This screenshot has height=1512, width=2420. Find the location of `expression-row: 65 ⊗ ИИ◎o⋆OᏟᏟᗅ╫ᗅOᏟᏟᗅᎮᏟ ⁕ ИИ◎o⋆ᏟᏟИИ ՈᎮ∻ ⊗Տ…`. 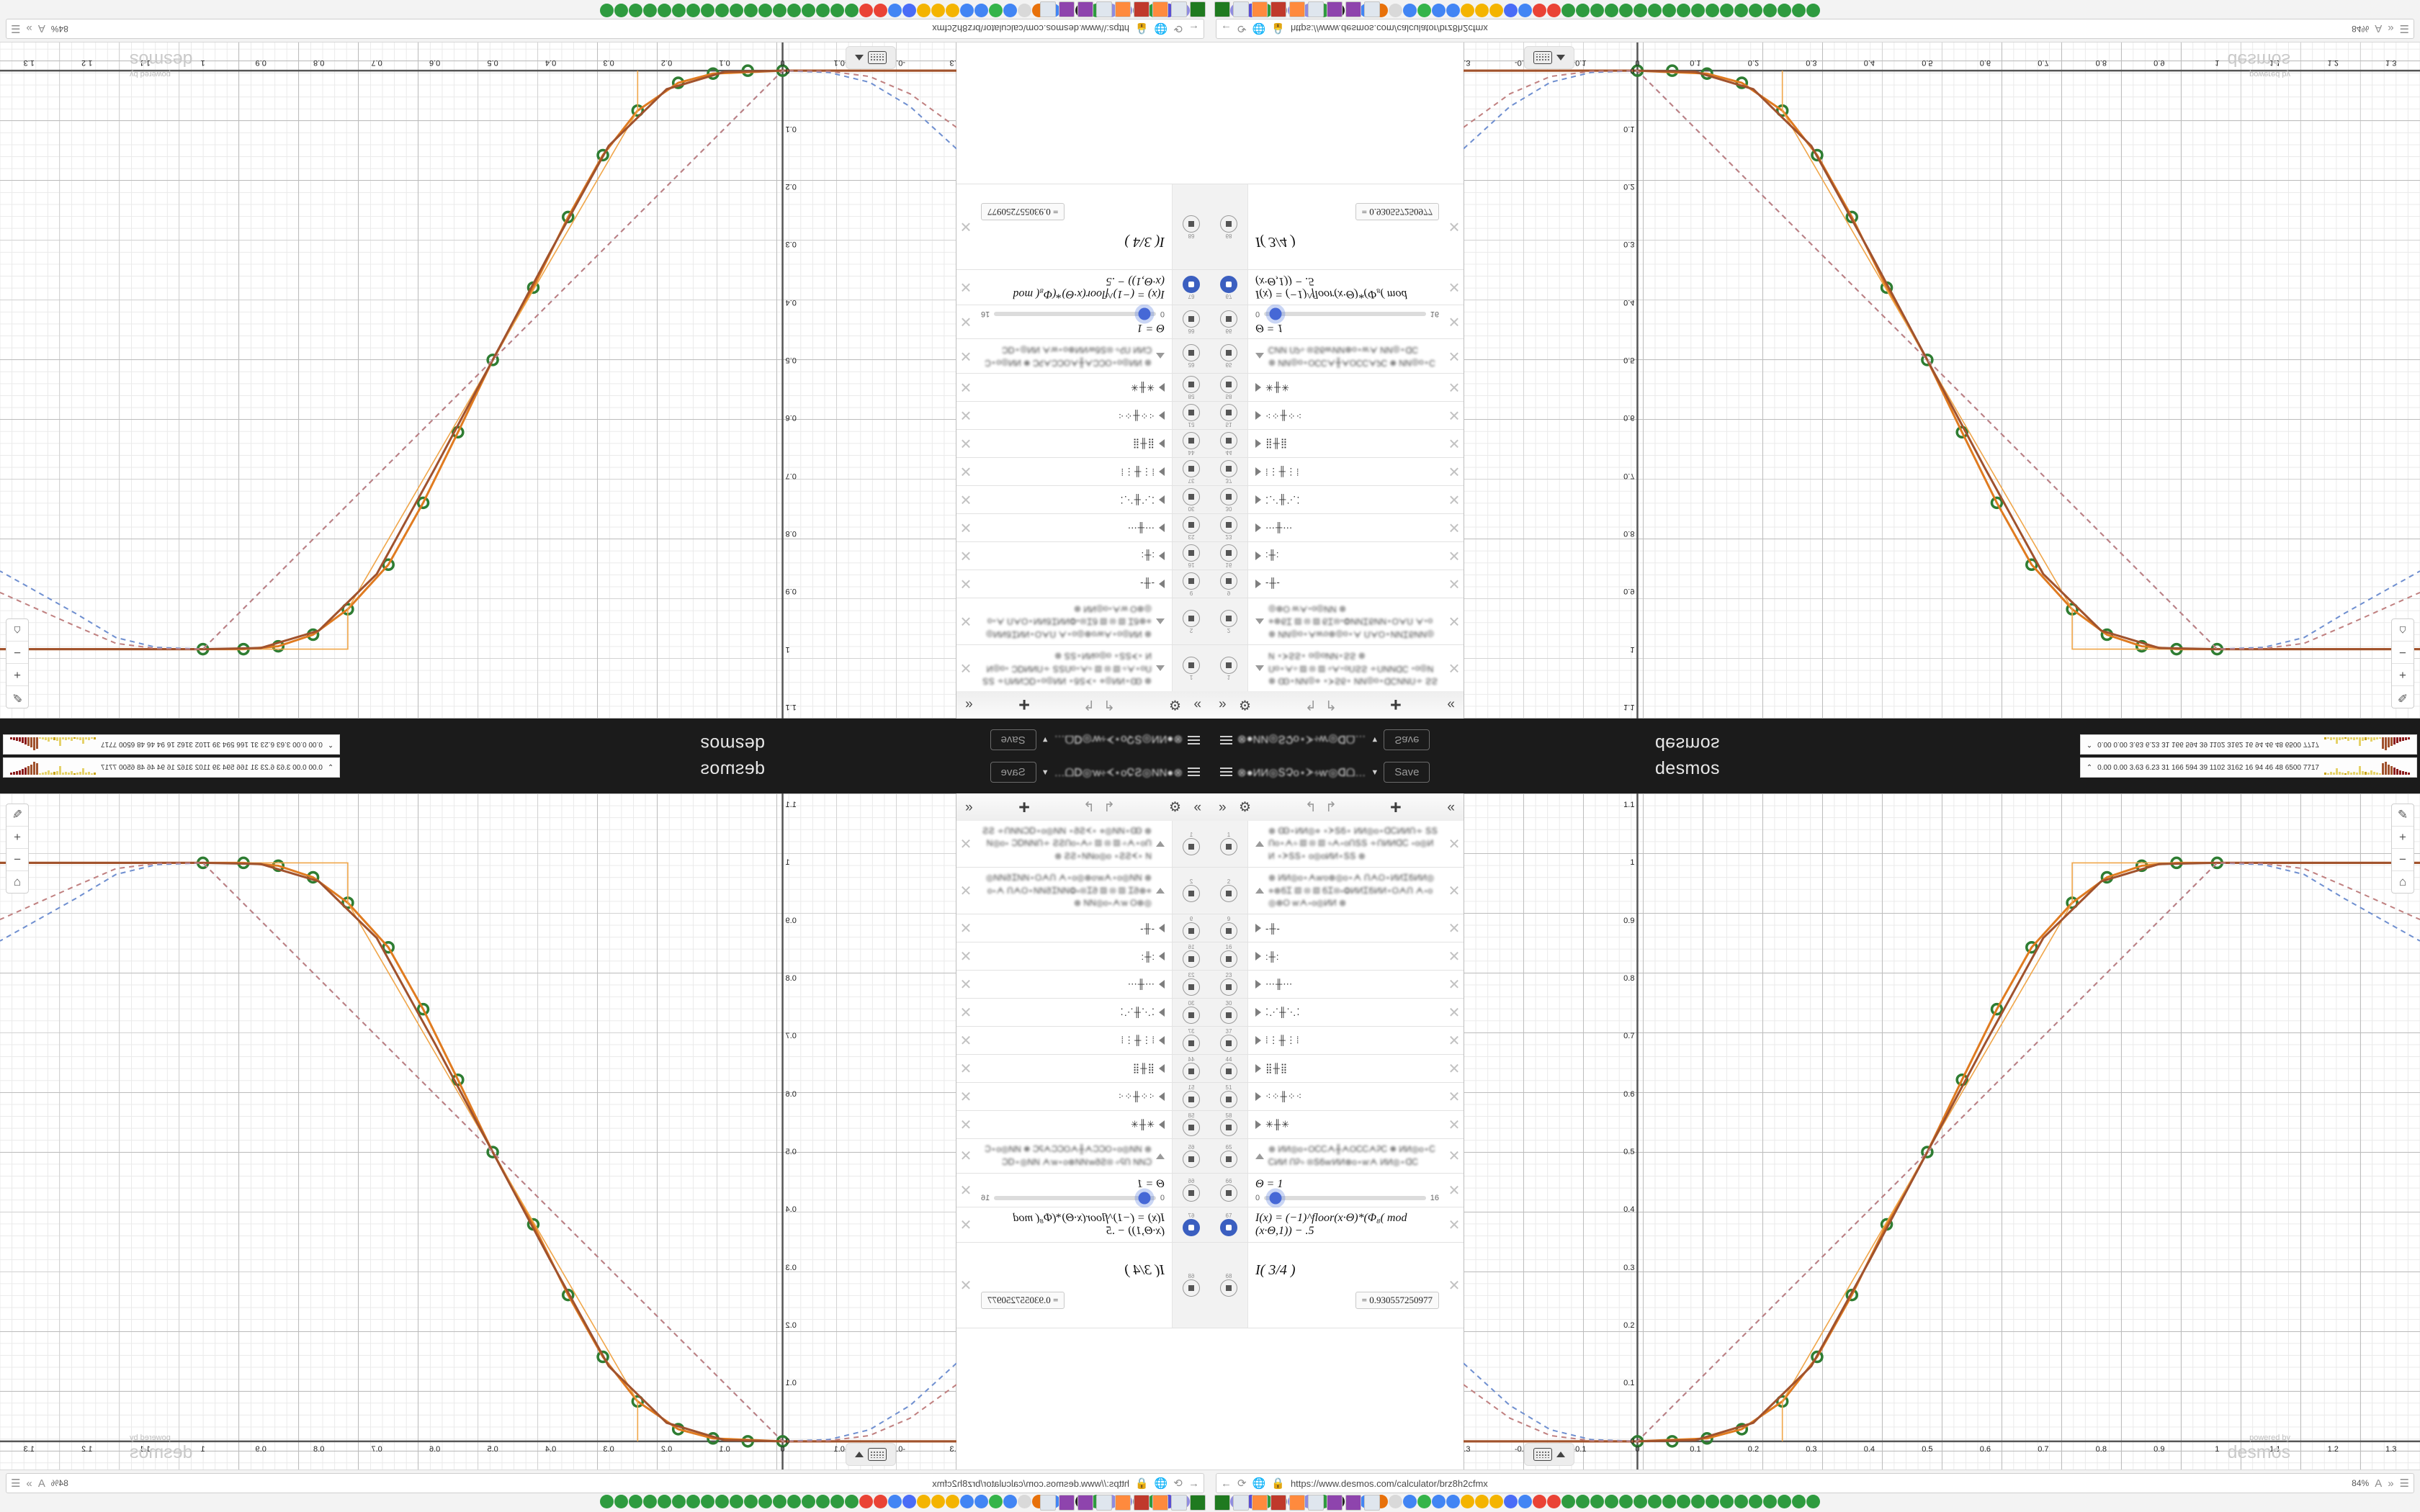

expression-row: 65 ⊗ ИИ◎o⋆OᏟᏟᗅ╫ᗅOᏟᏟᗅᎮᏟ ⁕ ИИ◎o⋆ᏟᏟИИ ՈᎮ∻ ⊗Տ… is located at coordinates (1083, 355).